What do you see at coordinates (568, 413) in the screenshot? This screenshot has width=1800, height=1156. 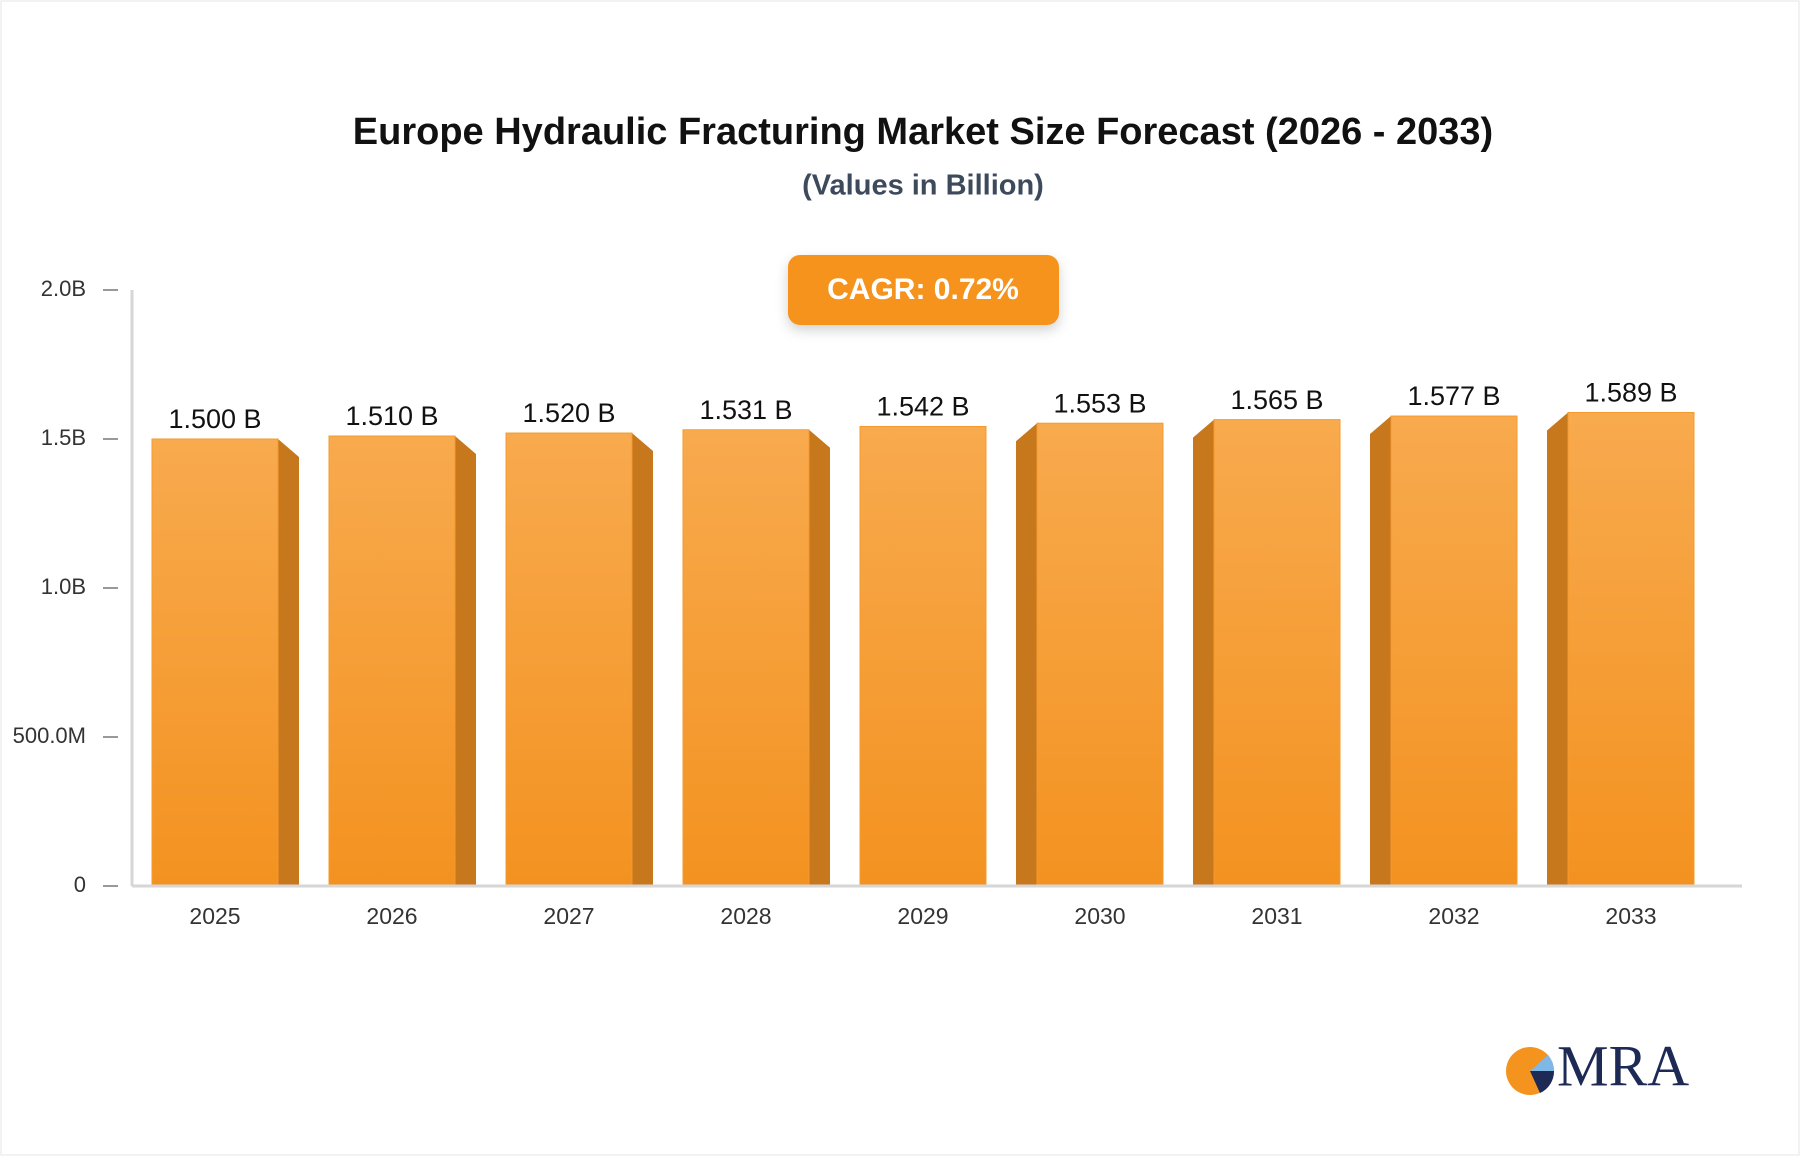 I see `value-label: 1.520 B` at bounding box center [568, 413].